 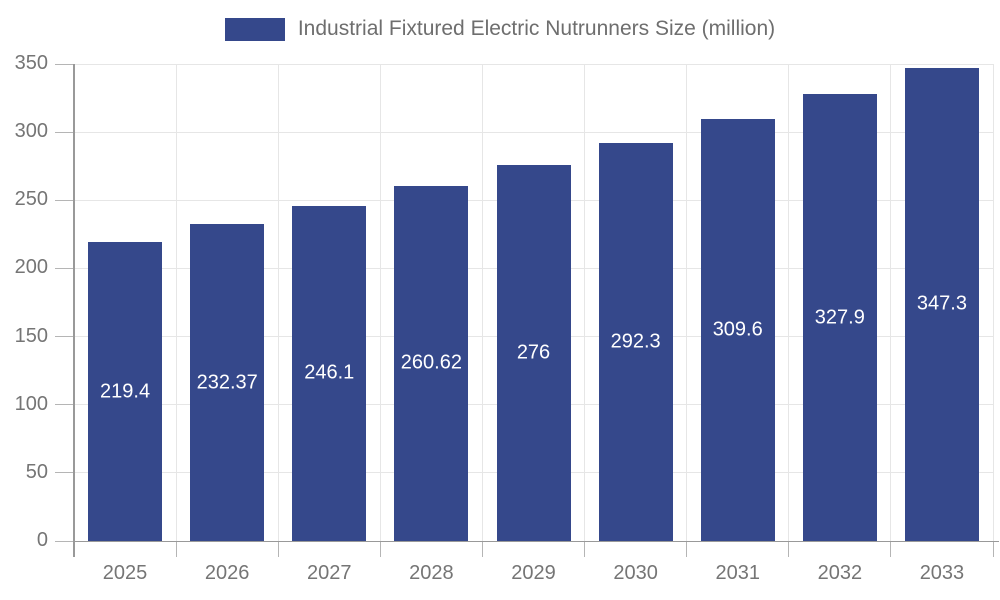 What do you see at coordinates (431, 573) in the screenshot?
I see `x-axis-tick-label: 2028` at bounding box center [431, 573].